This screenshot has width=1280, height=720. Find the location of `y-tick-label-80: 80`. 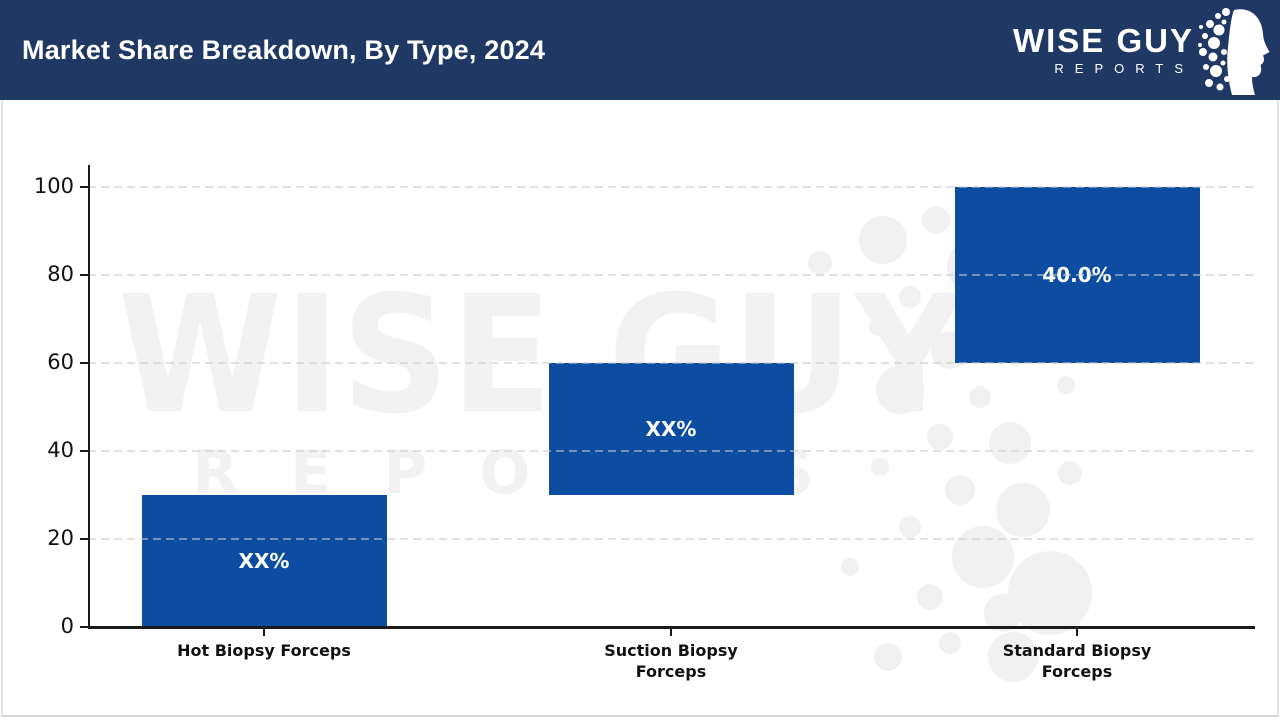

y-tick-label-80: 80 is located at coordinates (60, 274).